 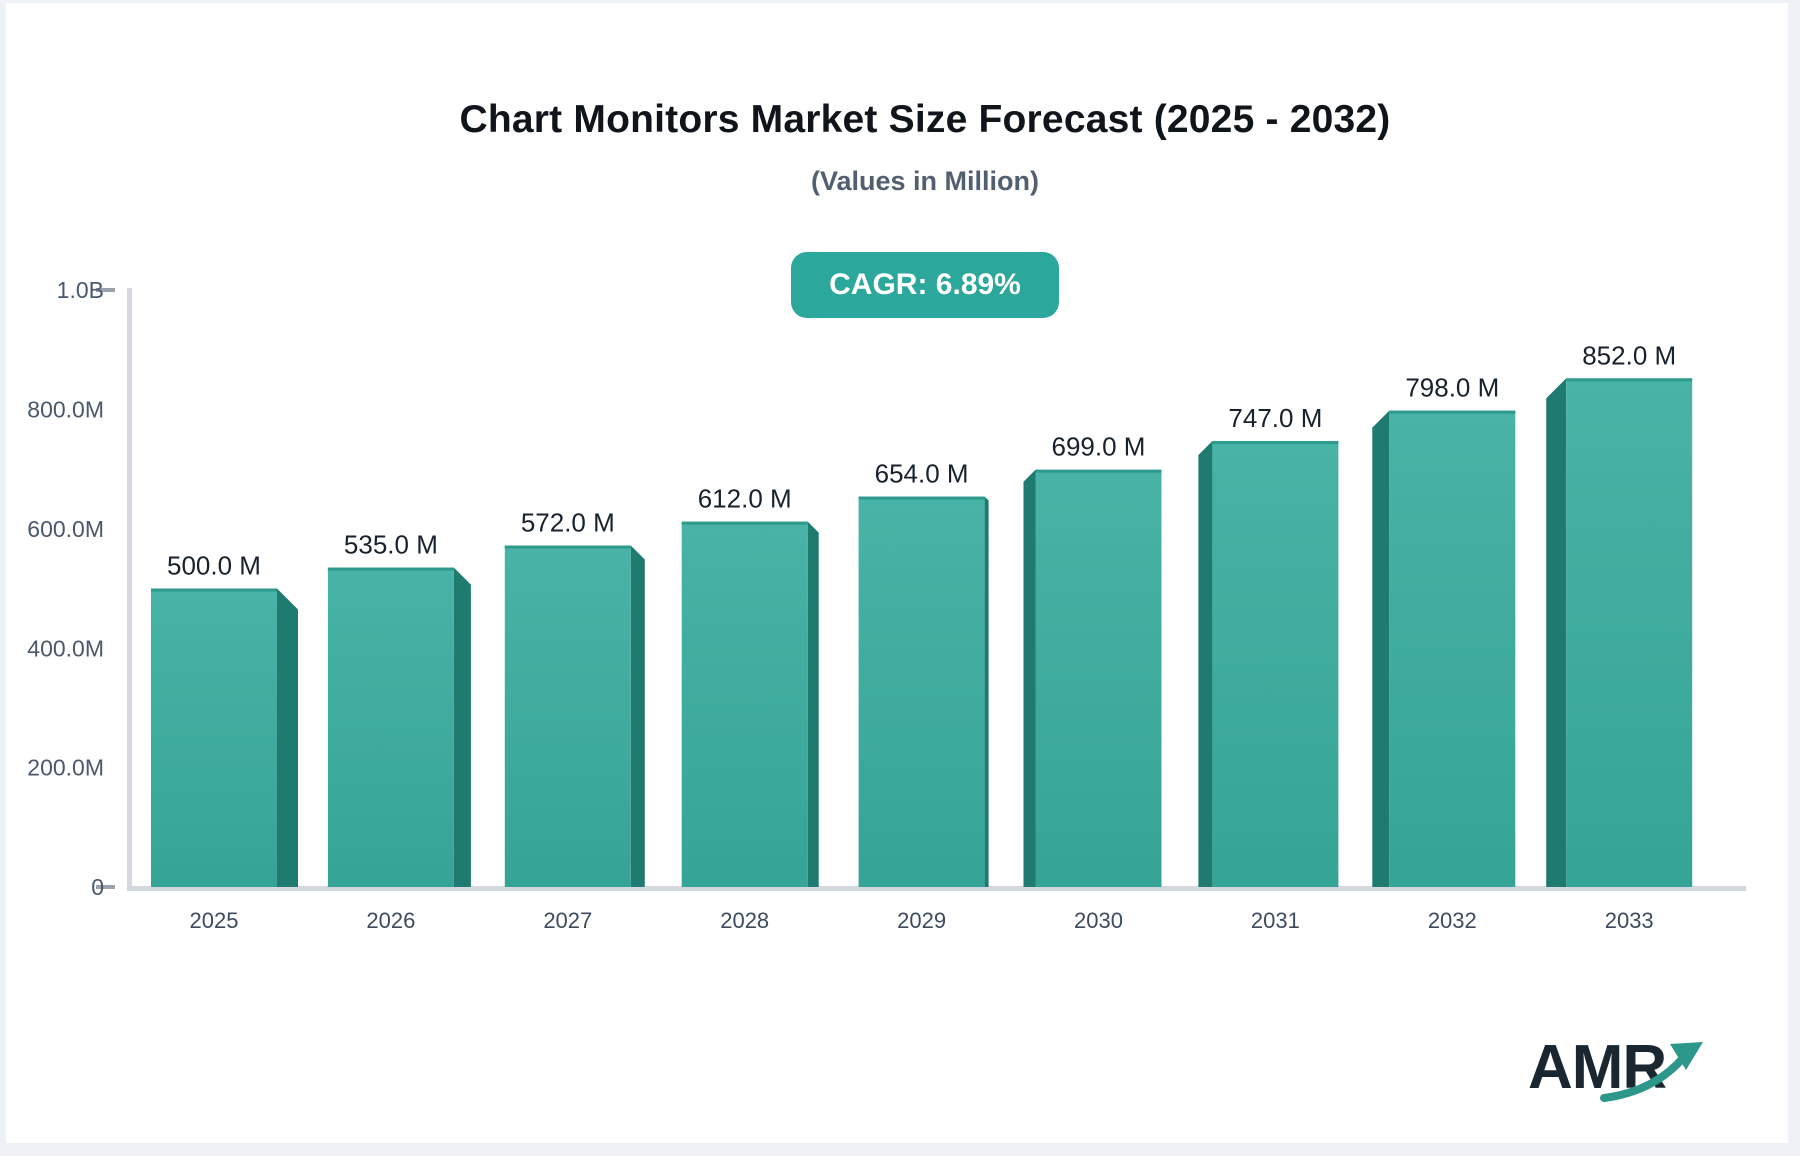 What do you see at coordinates (922, 474) in the screenshot?
I see `bar-value-label: 654.0 M` at bounding box center [922, 474].